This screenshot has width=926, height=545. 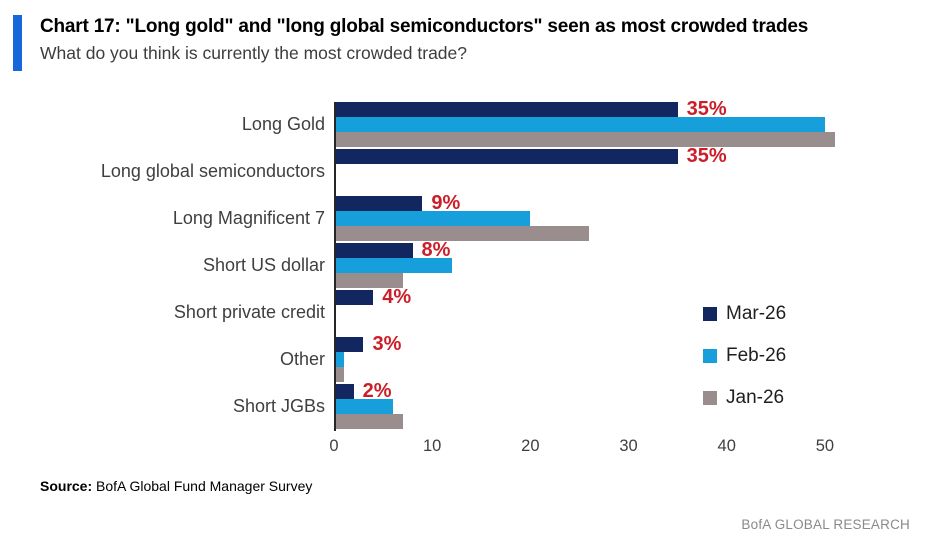 I want to click on data-label-short-private-credit: 4%, so click(x=397, y=297).